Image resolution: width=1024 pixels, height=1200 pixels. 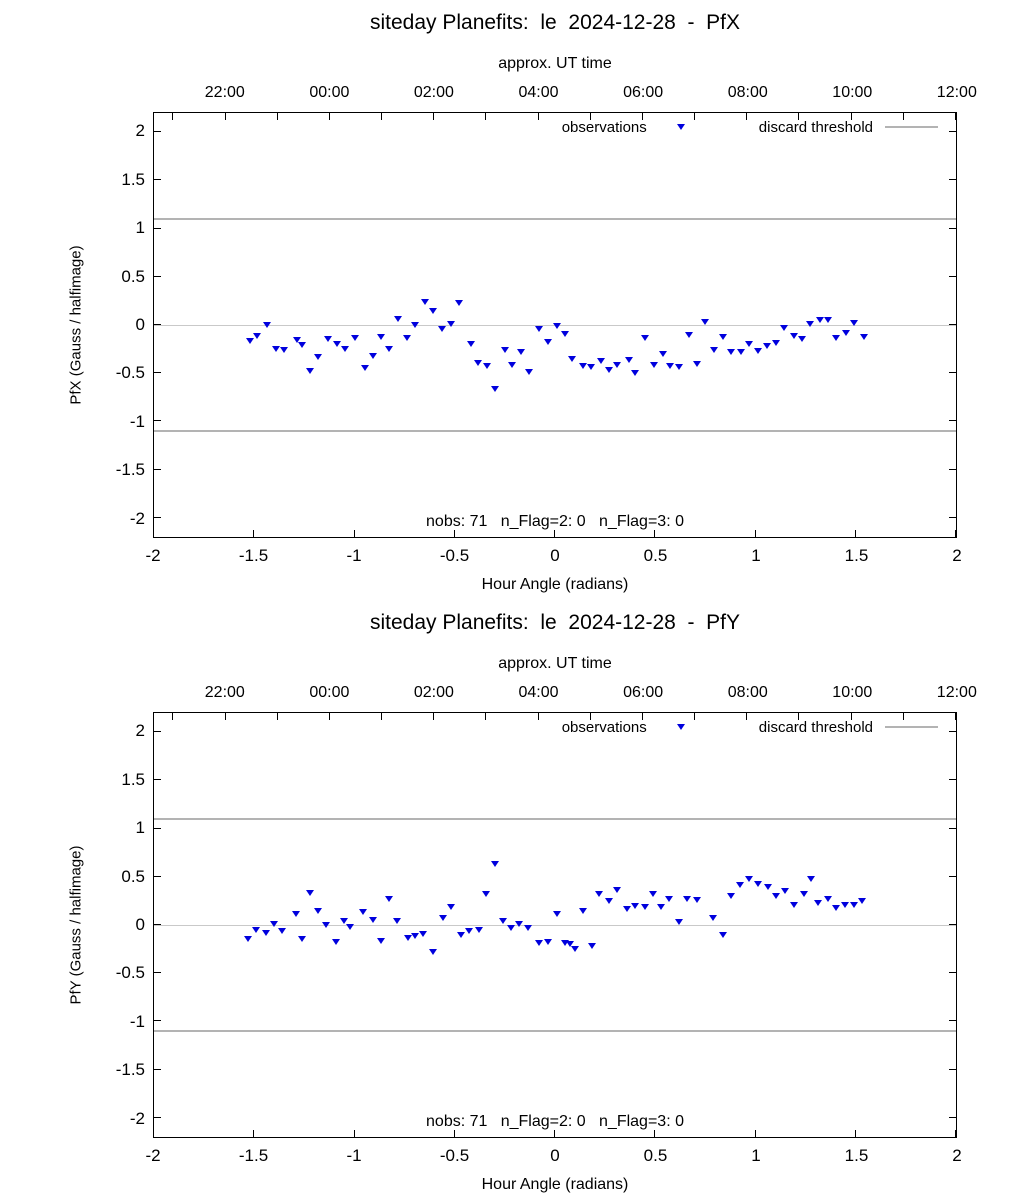 I want to click on legend-observations-label: observations, so click(x=604, y=127).